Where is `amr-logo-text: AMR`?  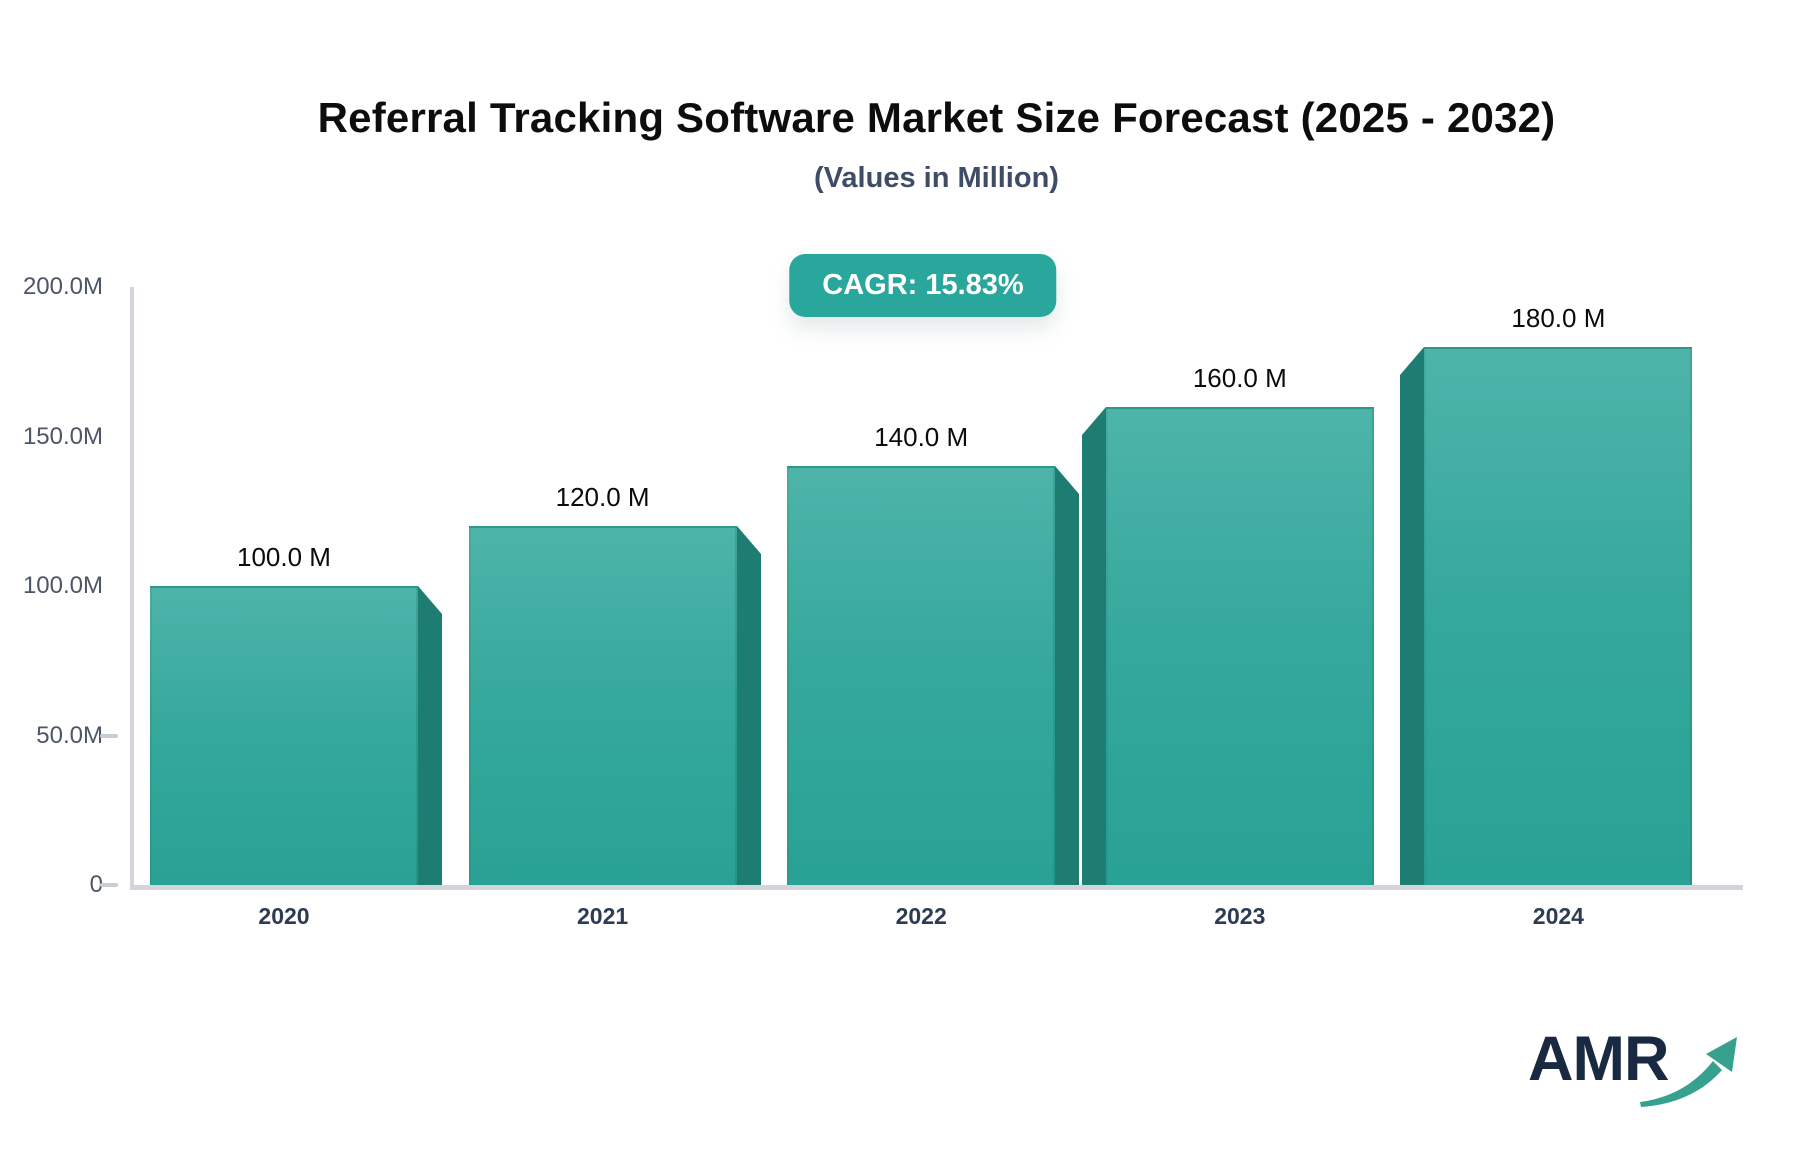
amr-logo-text: AMR is located at coordinates (1598, 1059).